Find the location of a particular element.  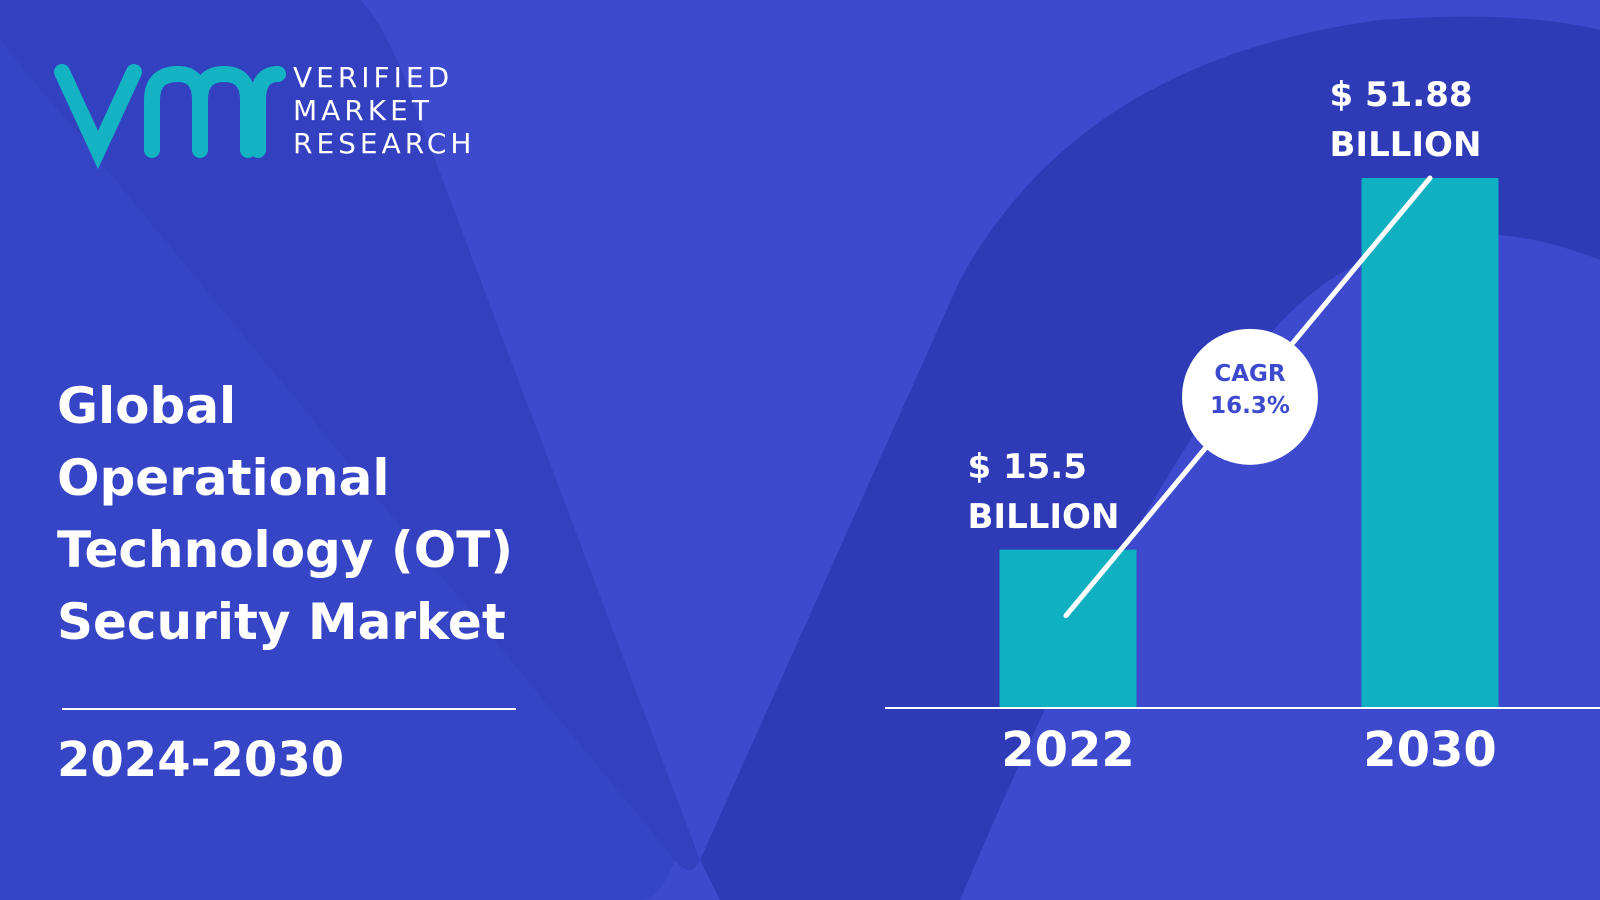

brand-text: RESEARCH is located at coordinates (384, 143).